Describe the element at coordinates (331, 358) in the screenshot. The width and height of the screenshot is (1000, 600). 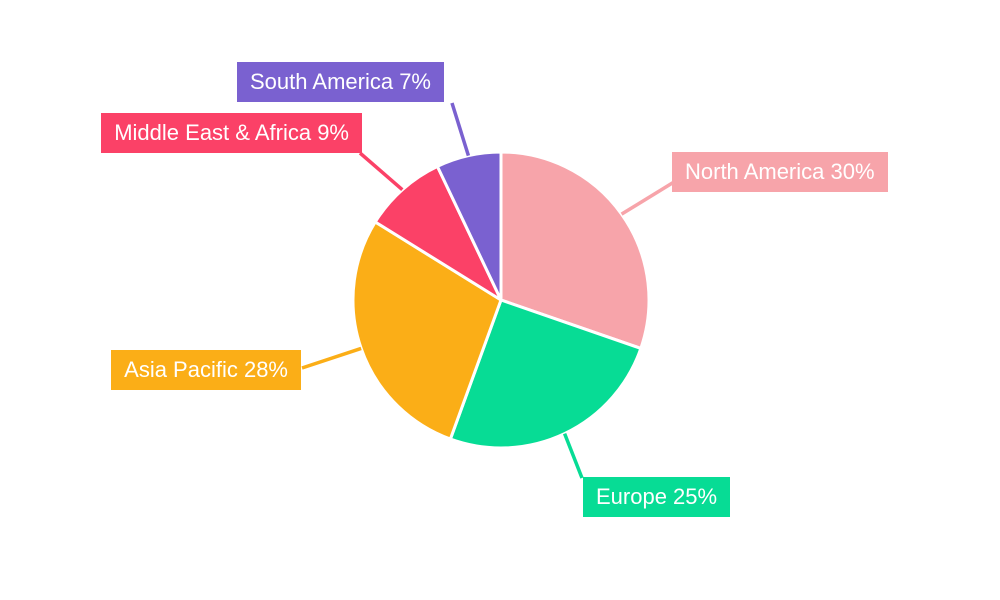
I see `leader-line-asia-pacific` at that location.